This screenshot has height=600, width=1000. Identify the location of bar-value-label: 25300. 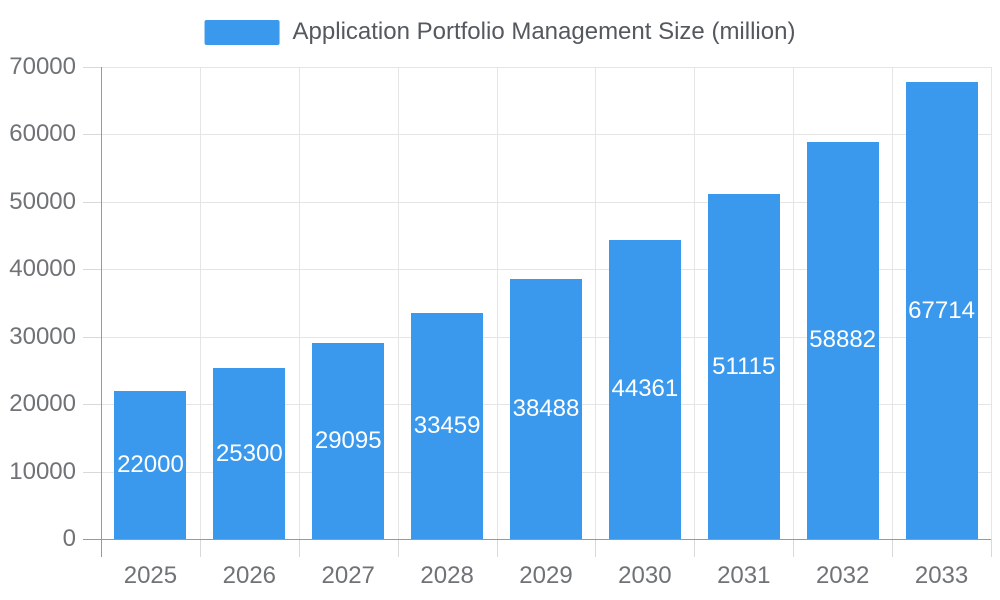
(249, 453).